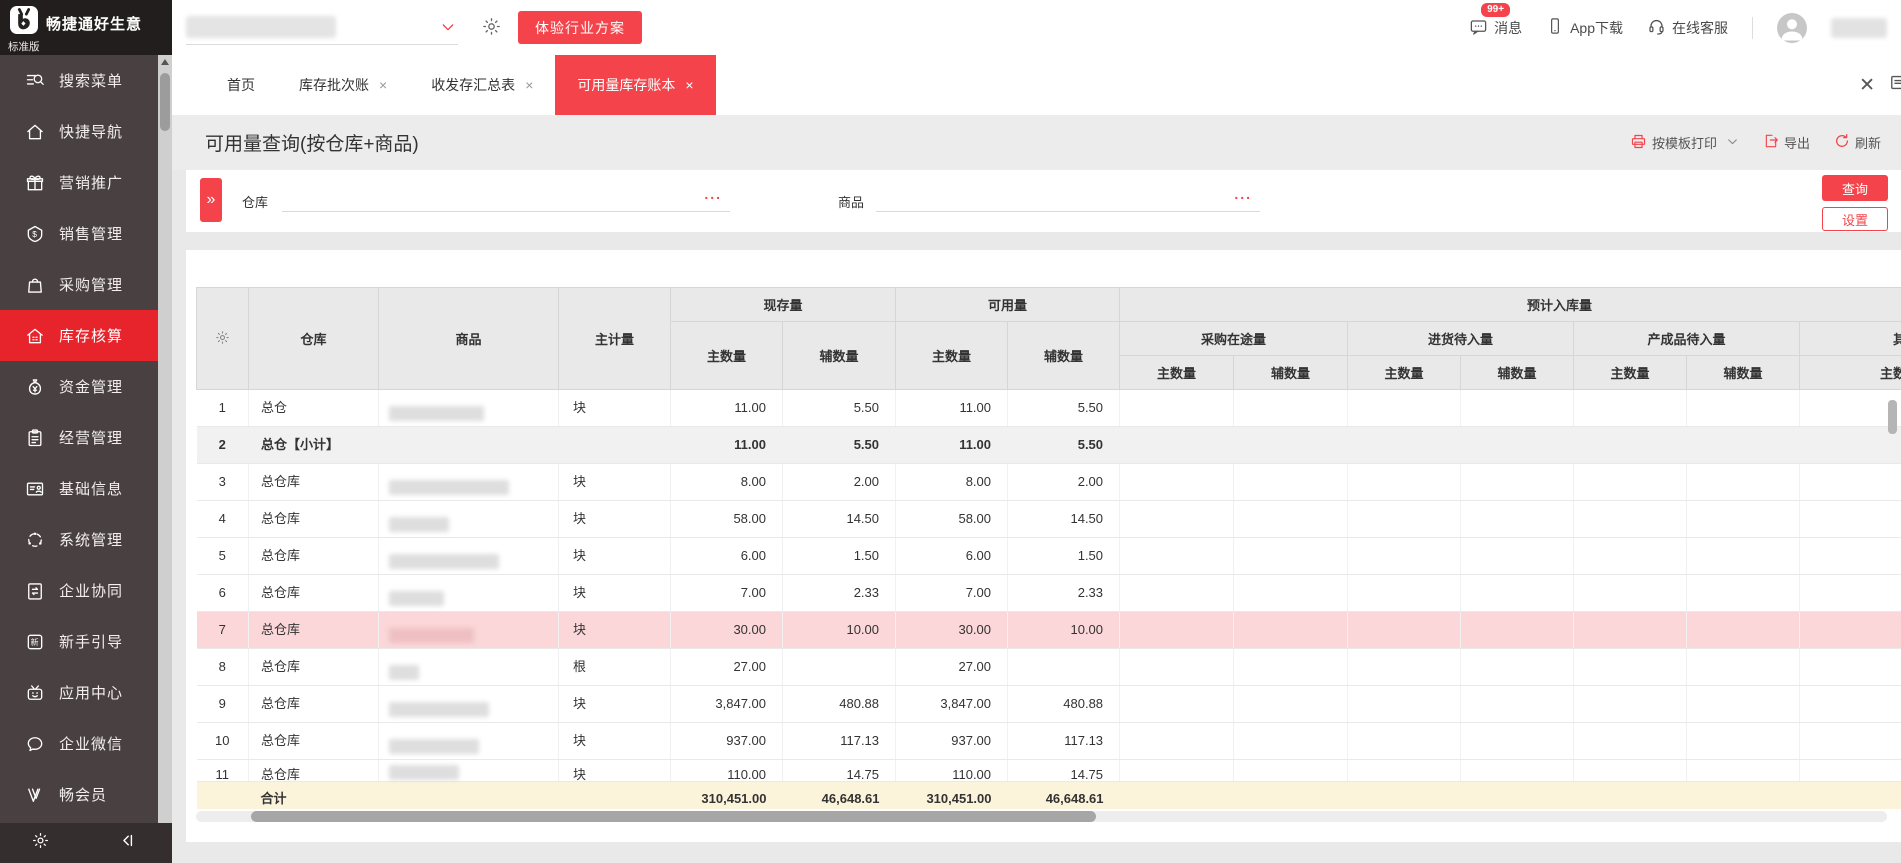 This screenshot has width=1901, height=863. What do you see at coordinates (211, 200) in the screenshot?
I see `filter-expander-button: »` at bounding box center [211, 200].